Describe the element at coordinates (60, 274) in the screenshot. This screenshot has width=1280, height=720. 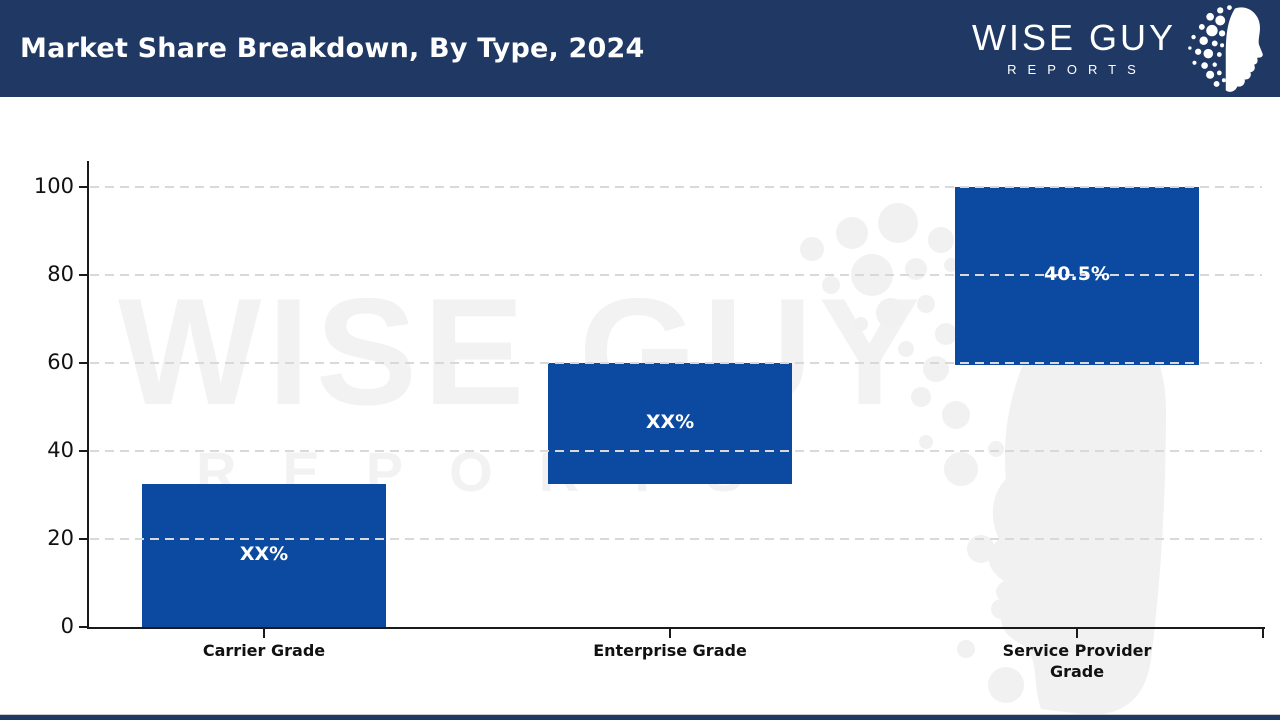
I see `y-tick-label-80: 80` at that location.